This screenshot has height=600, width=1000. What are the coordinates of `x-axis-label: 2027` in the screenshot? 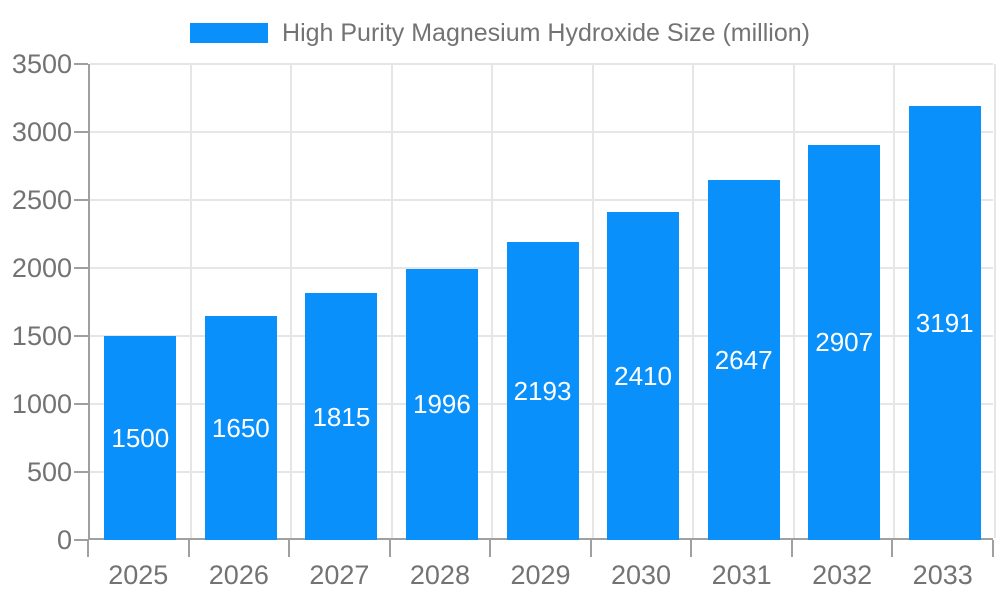 It's located at (339, 575).